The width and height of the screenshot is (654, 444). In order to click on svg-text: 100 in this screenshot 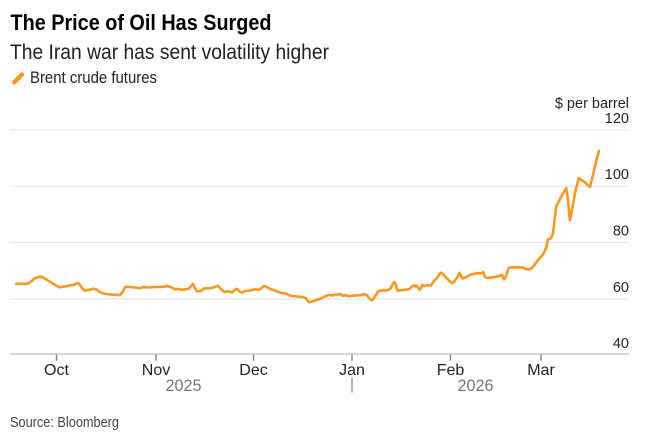, I will do `click(617, 175)`.